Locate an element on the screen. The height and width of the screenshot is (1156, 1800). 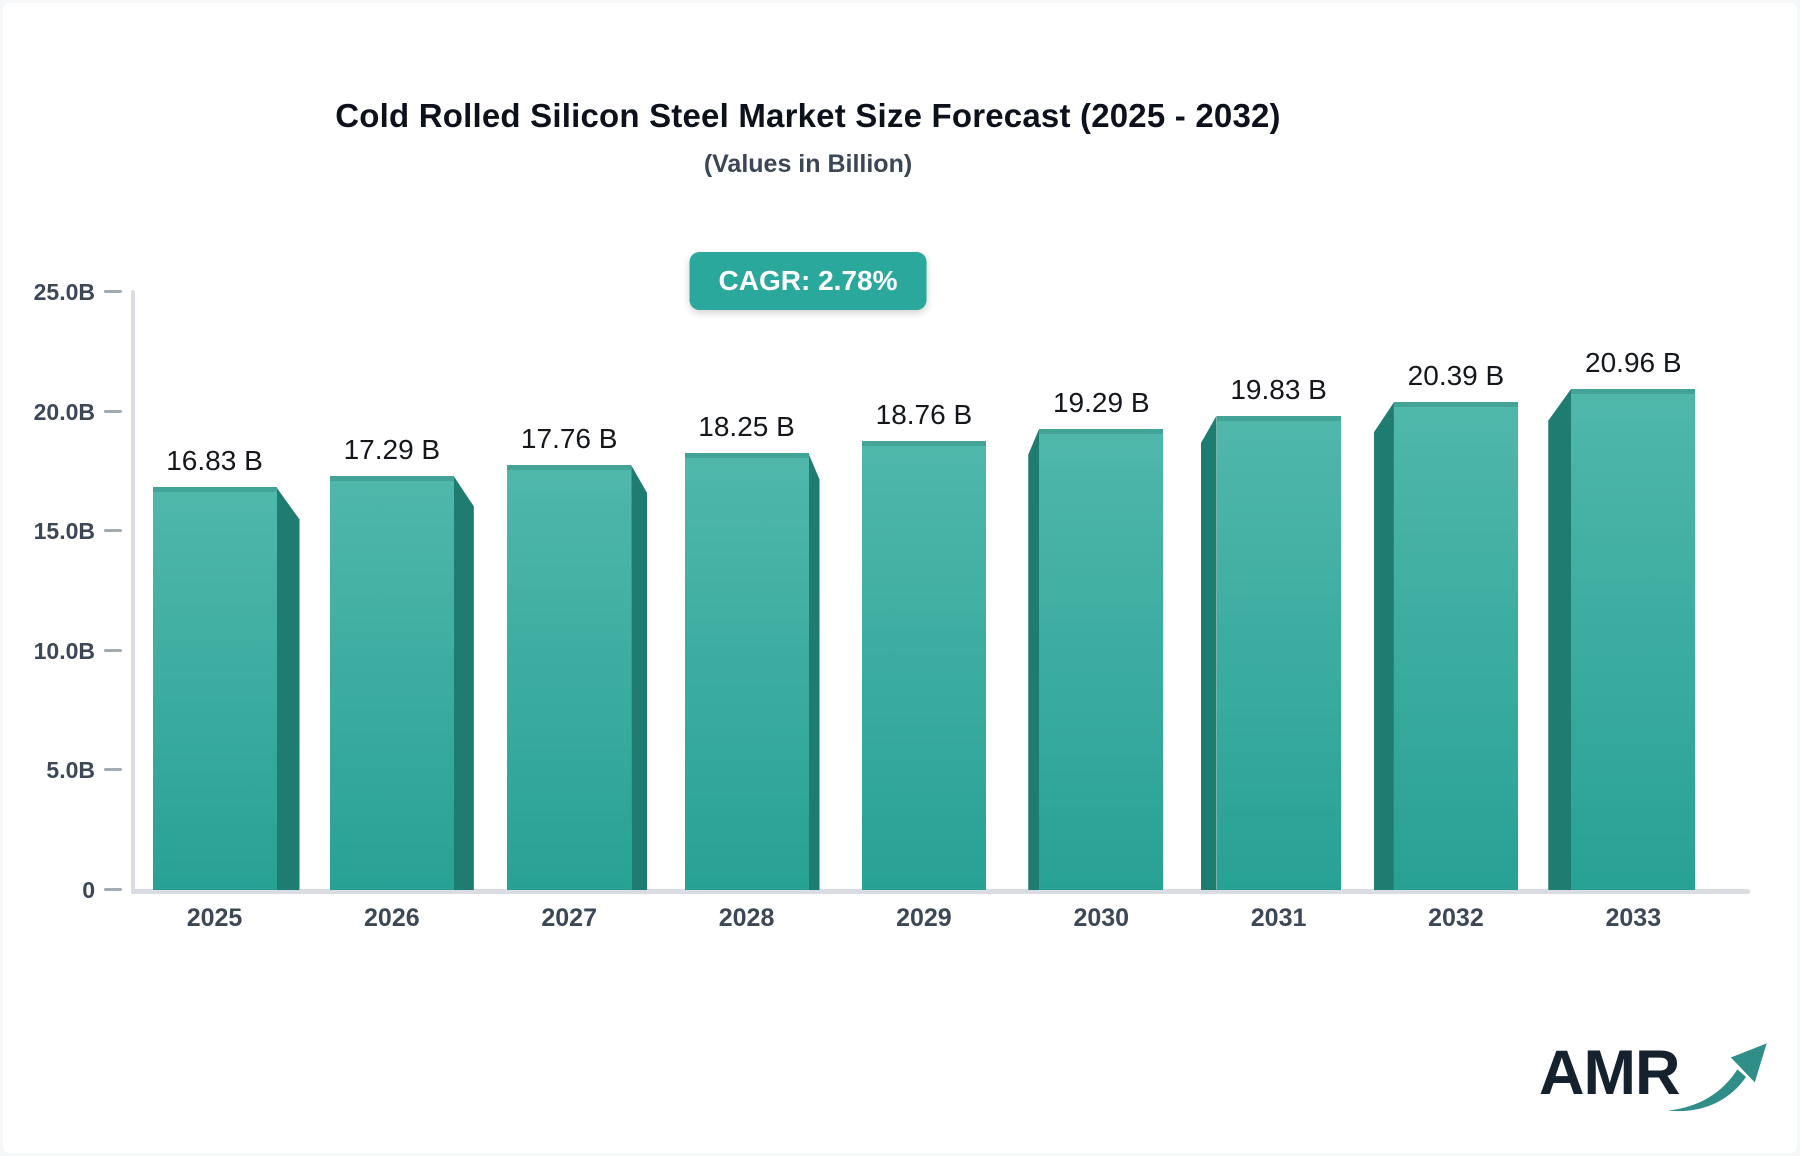
x-axis-line is located at coordinates (940, 891).